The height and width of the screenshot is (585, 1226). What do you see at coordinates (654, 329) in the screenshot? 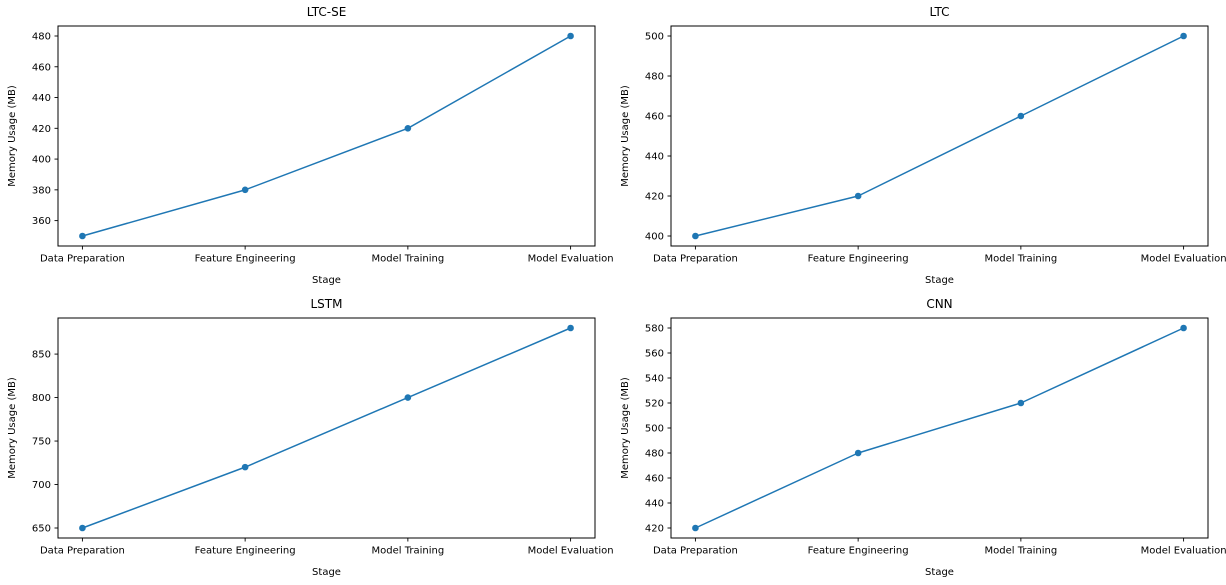
I see `y-tick-label: 580` at bounding box center [654, 329].